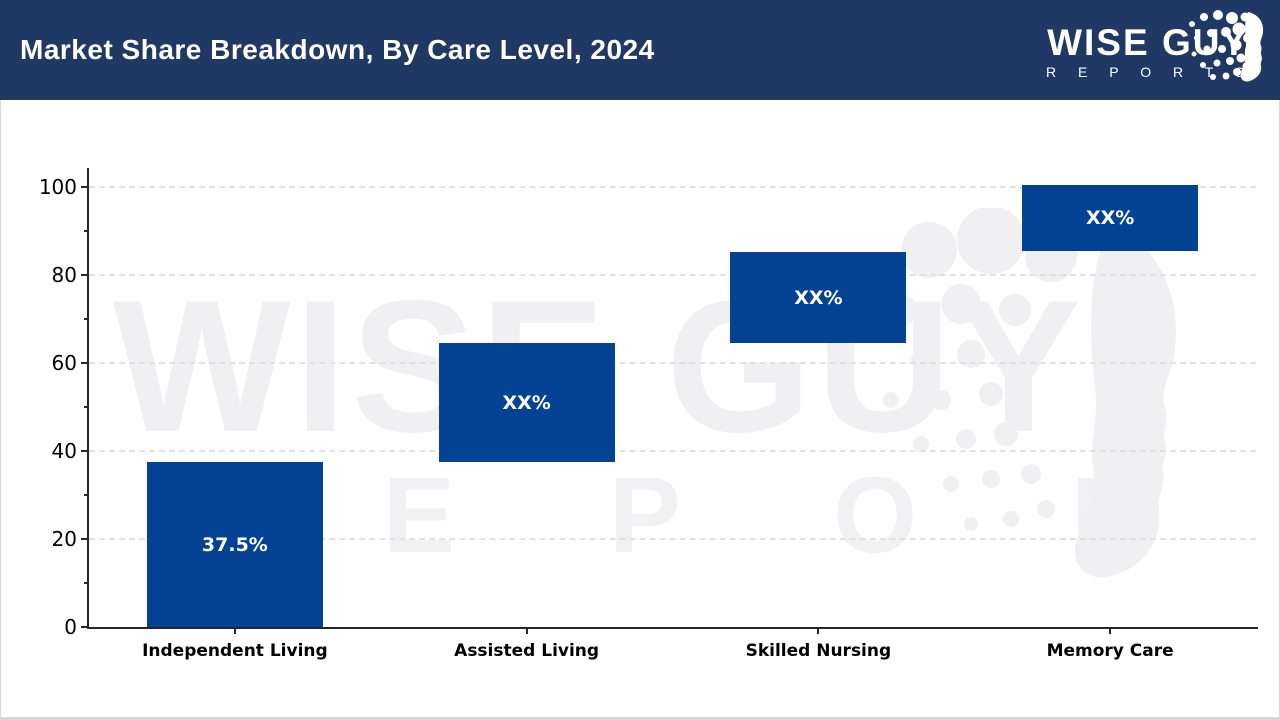 This screenshot has height=720, width=1280. I want to click on y-axis-tick-label: 0, so click(70, 627).